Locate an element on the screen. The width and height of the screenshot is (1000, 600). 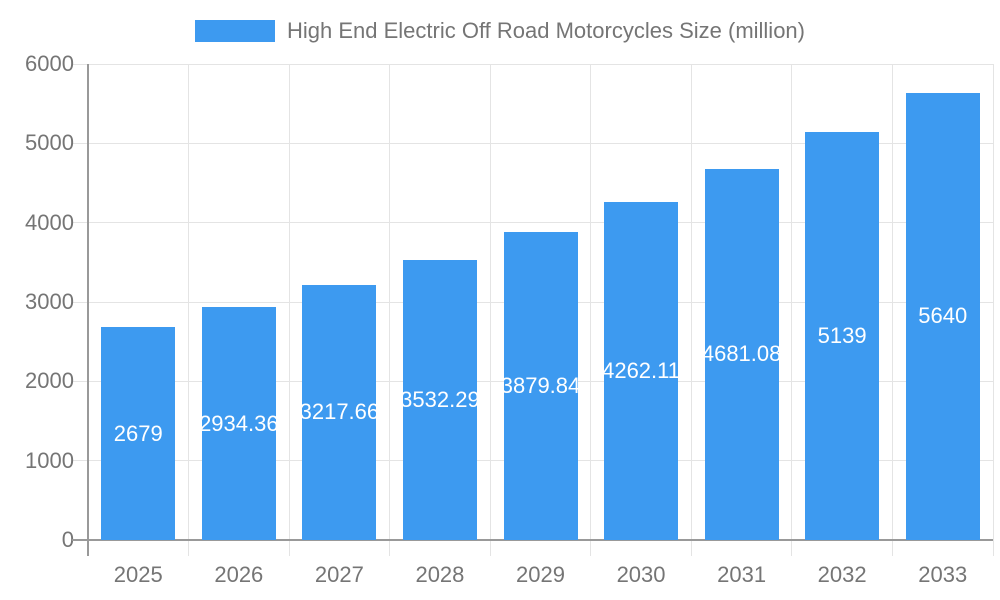
bar: 3879.84 is located at coordinates (540, 386).